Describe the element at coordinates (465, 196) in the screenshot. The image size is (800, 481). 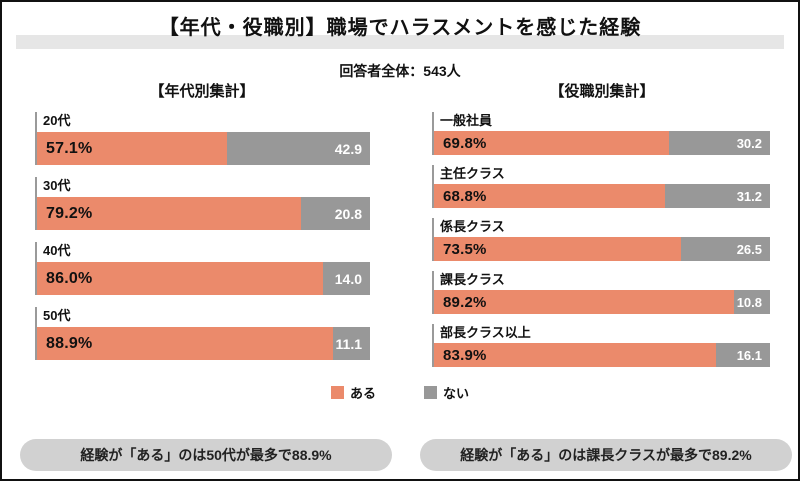
I see `bar-value-aru: 68.8%` at that location.